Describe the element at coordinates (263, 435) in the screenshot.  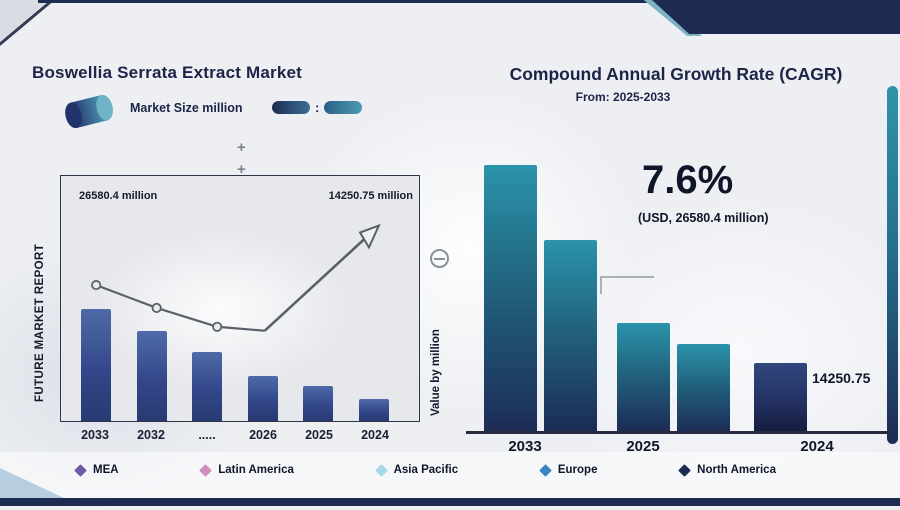
I see `left-x-label-3: 2026` at that location.